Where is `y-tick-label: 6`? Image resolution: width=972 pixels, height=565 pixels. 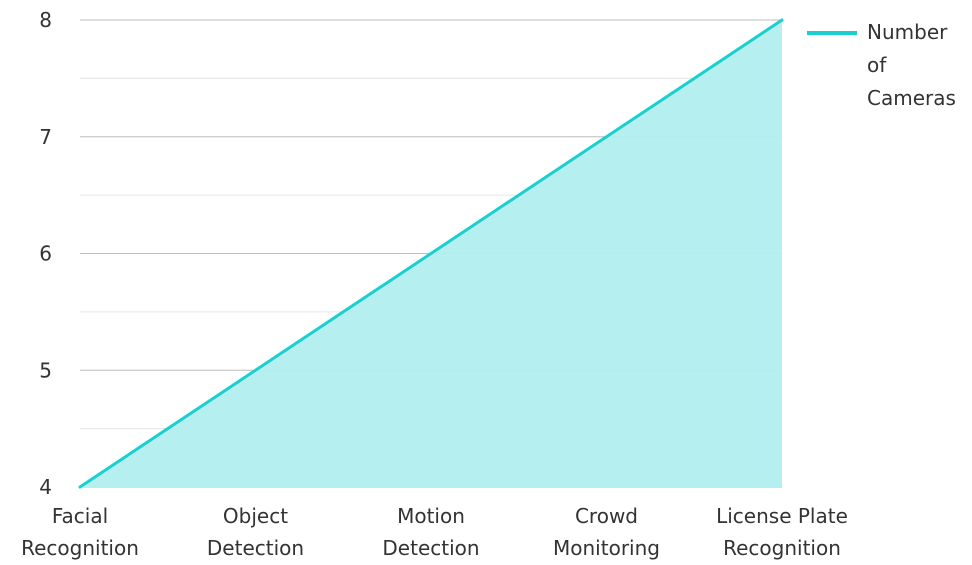 y-tick-label: 6 is located at coordinates (45, 254).